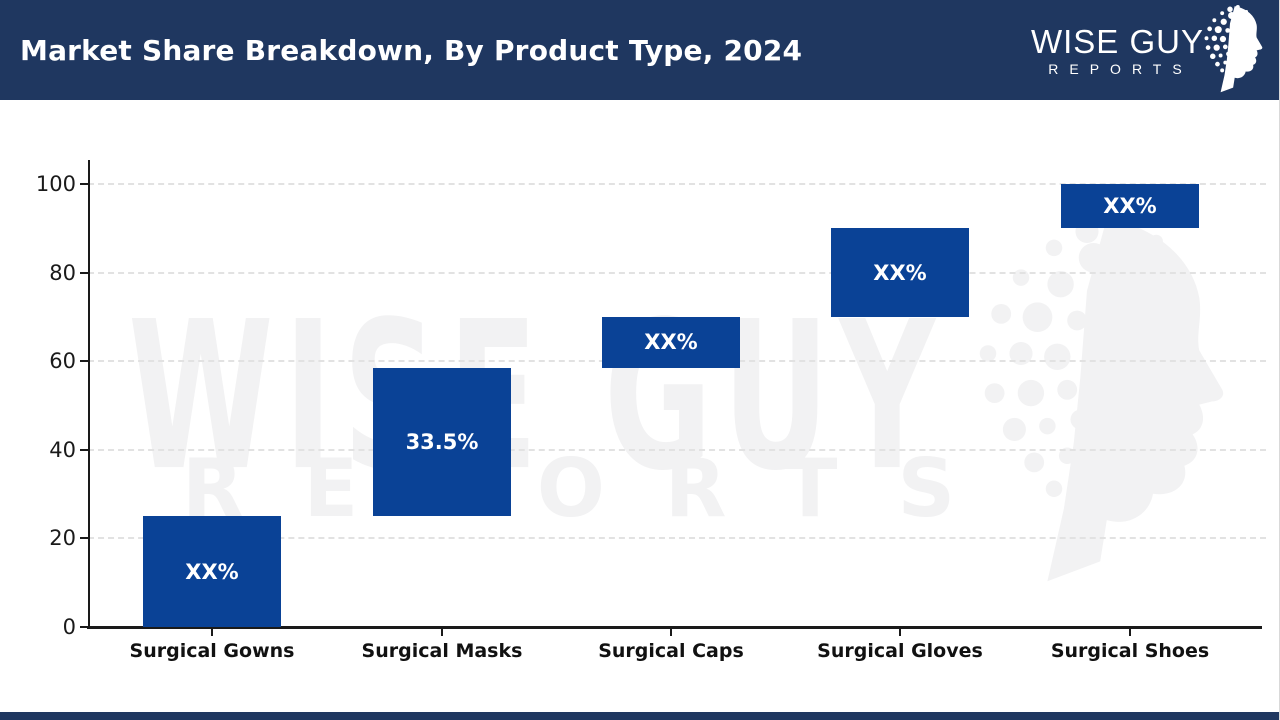 The width and height of the screenshot is (1280, 720). I want to click on brand-logo-text: WISE GUY REPORTS, so click(1117, 50).